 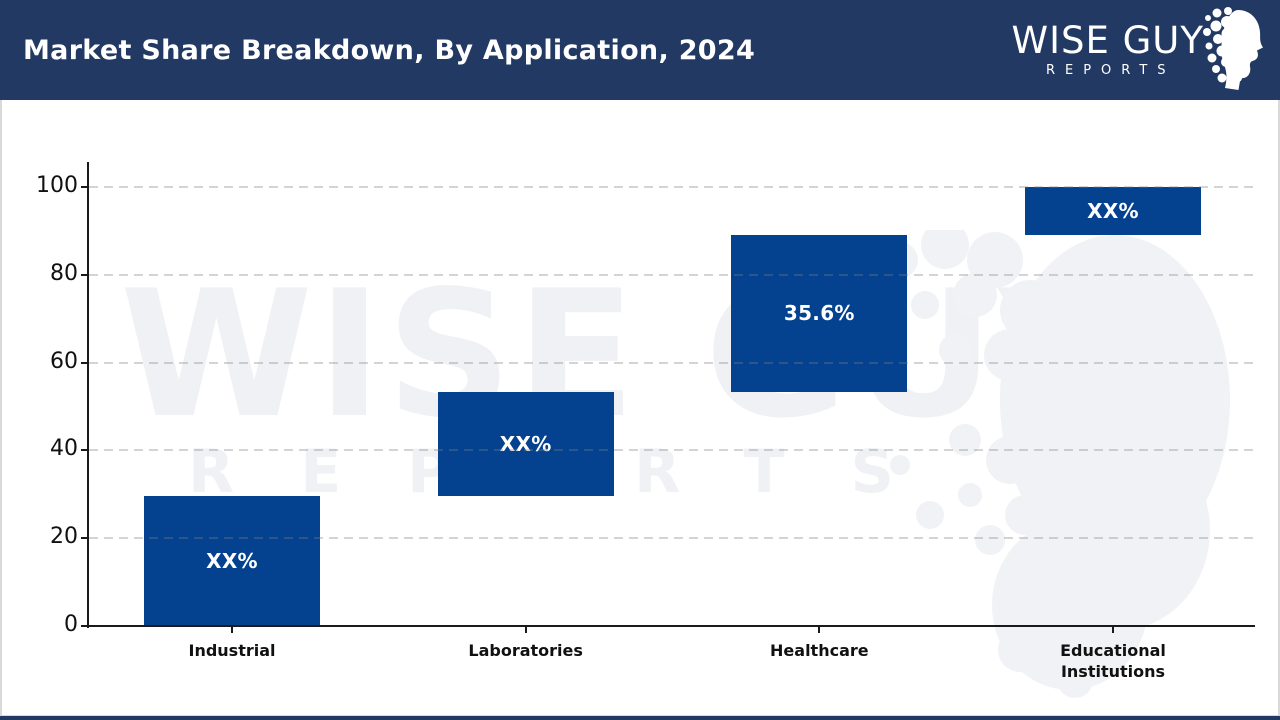 I want to click on y-tick-label: 20, so click(x=64, y=537).